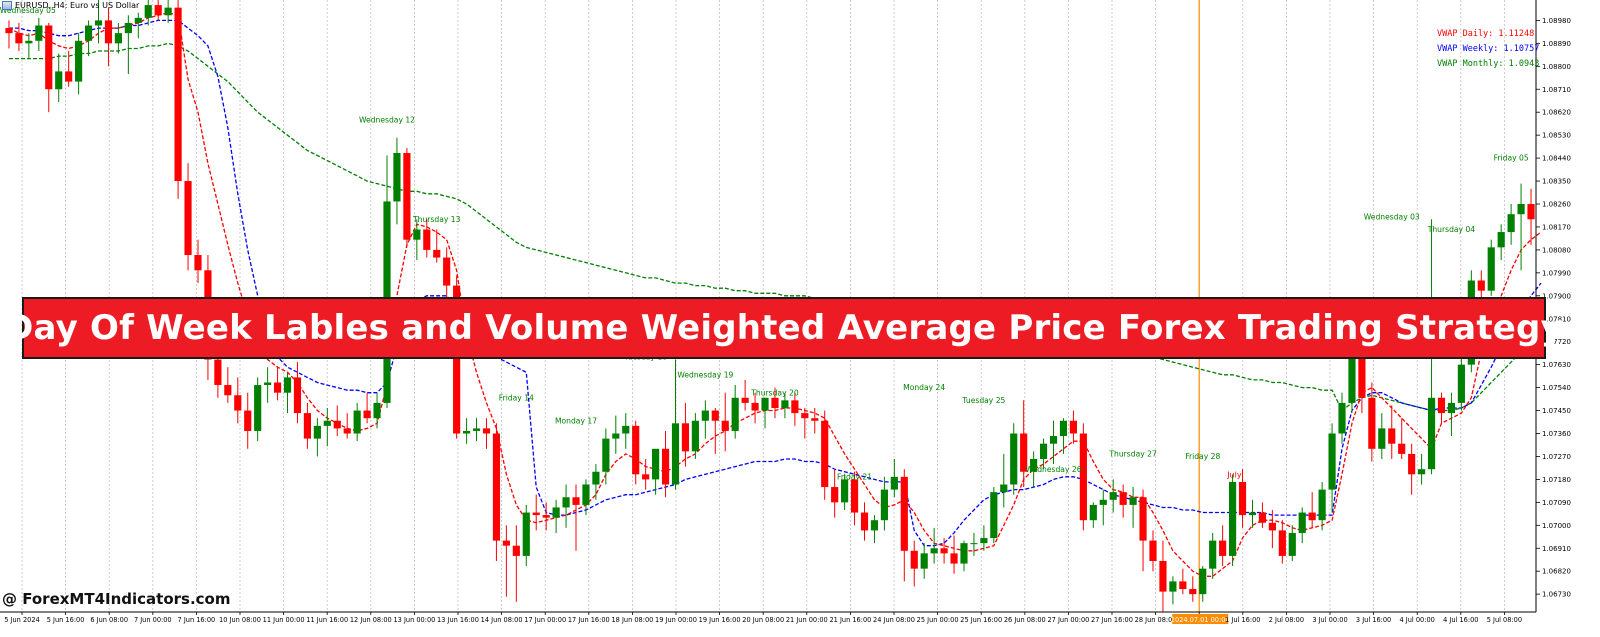 The height and width of the screenshot is (637, 1600). What do you see at coordinates (1556, 113) in the screenshot?
I see `y-tick-label: 1.08620` at bounding box center [1556, 113].